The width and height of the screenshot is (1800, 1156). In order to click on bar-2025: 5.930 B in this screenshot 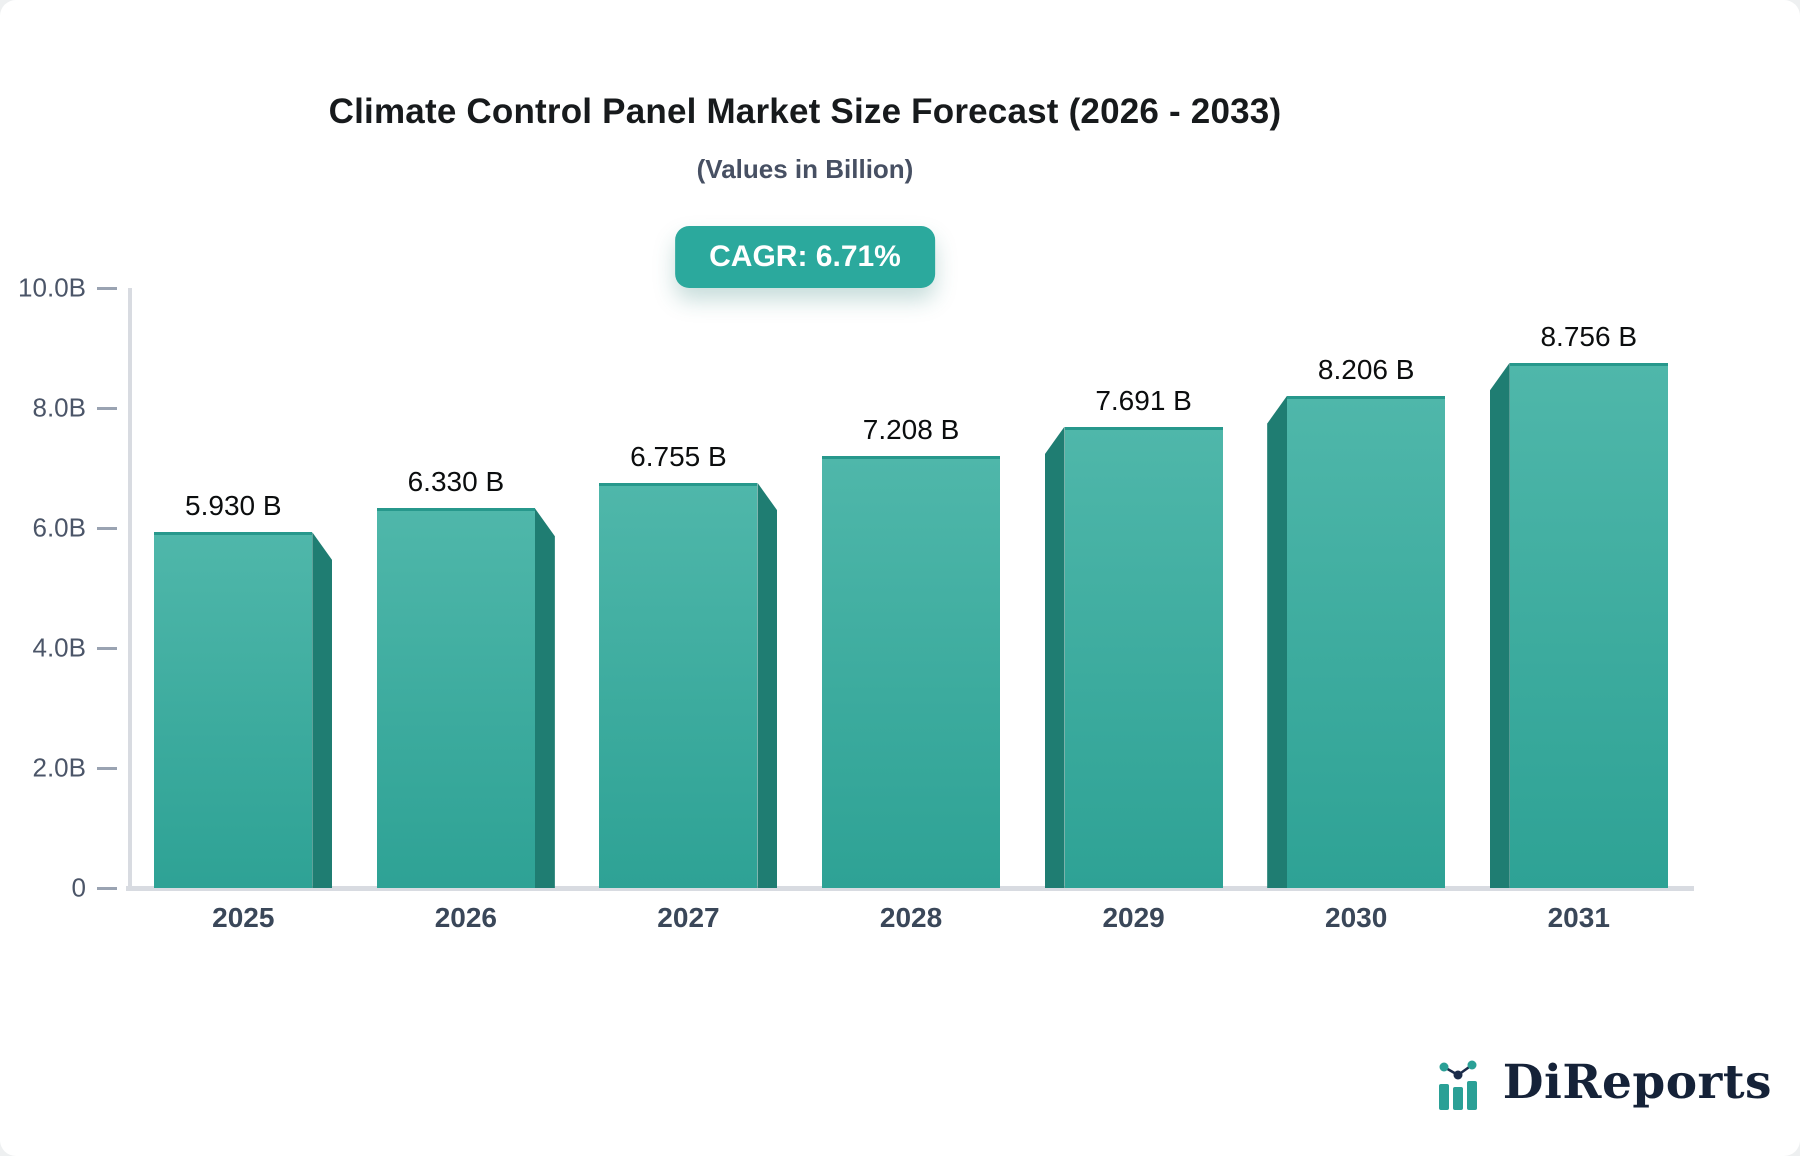, I will do `click(243, 689)`.